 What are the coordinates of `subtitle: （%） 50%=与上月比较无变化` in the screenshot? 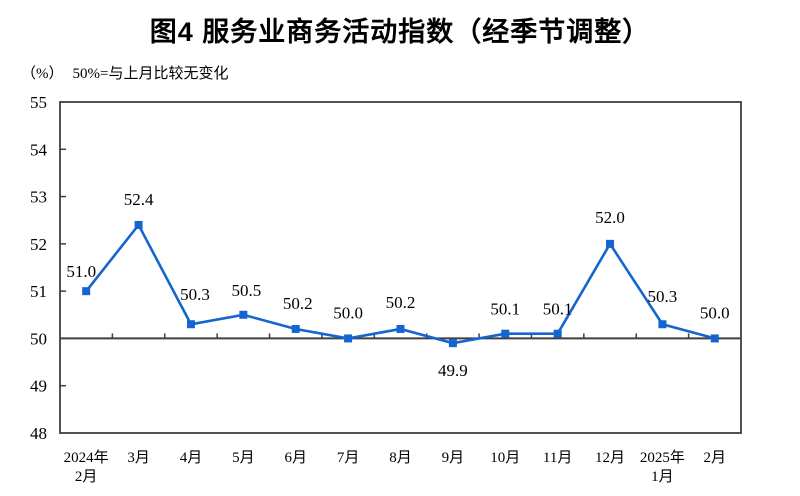 It's located at (124, 72).